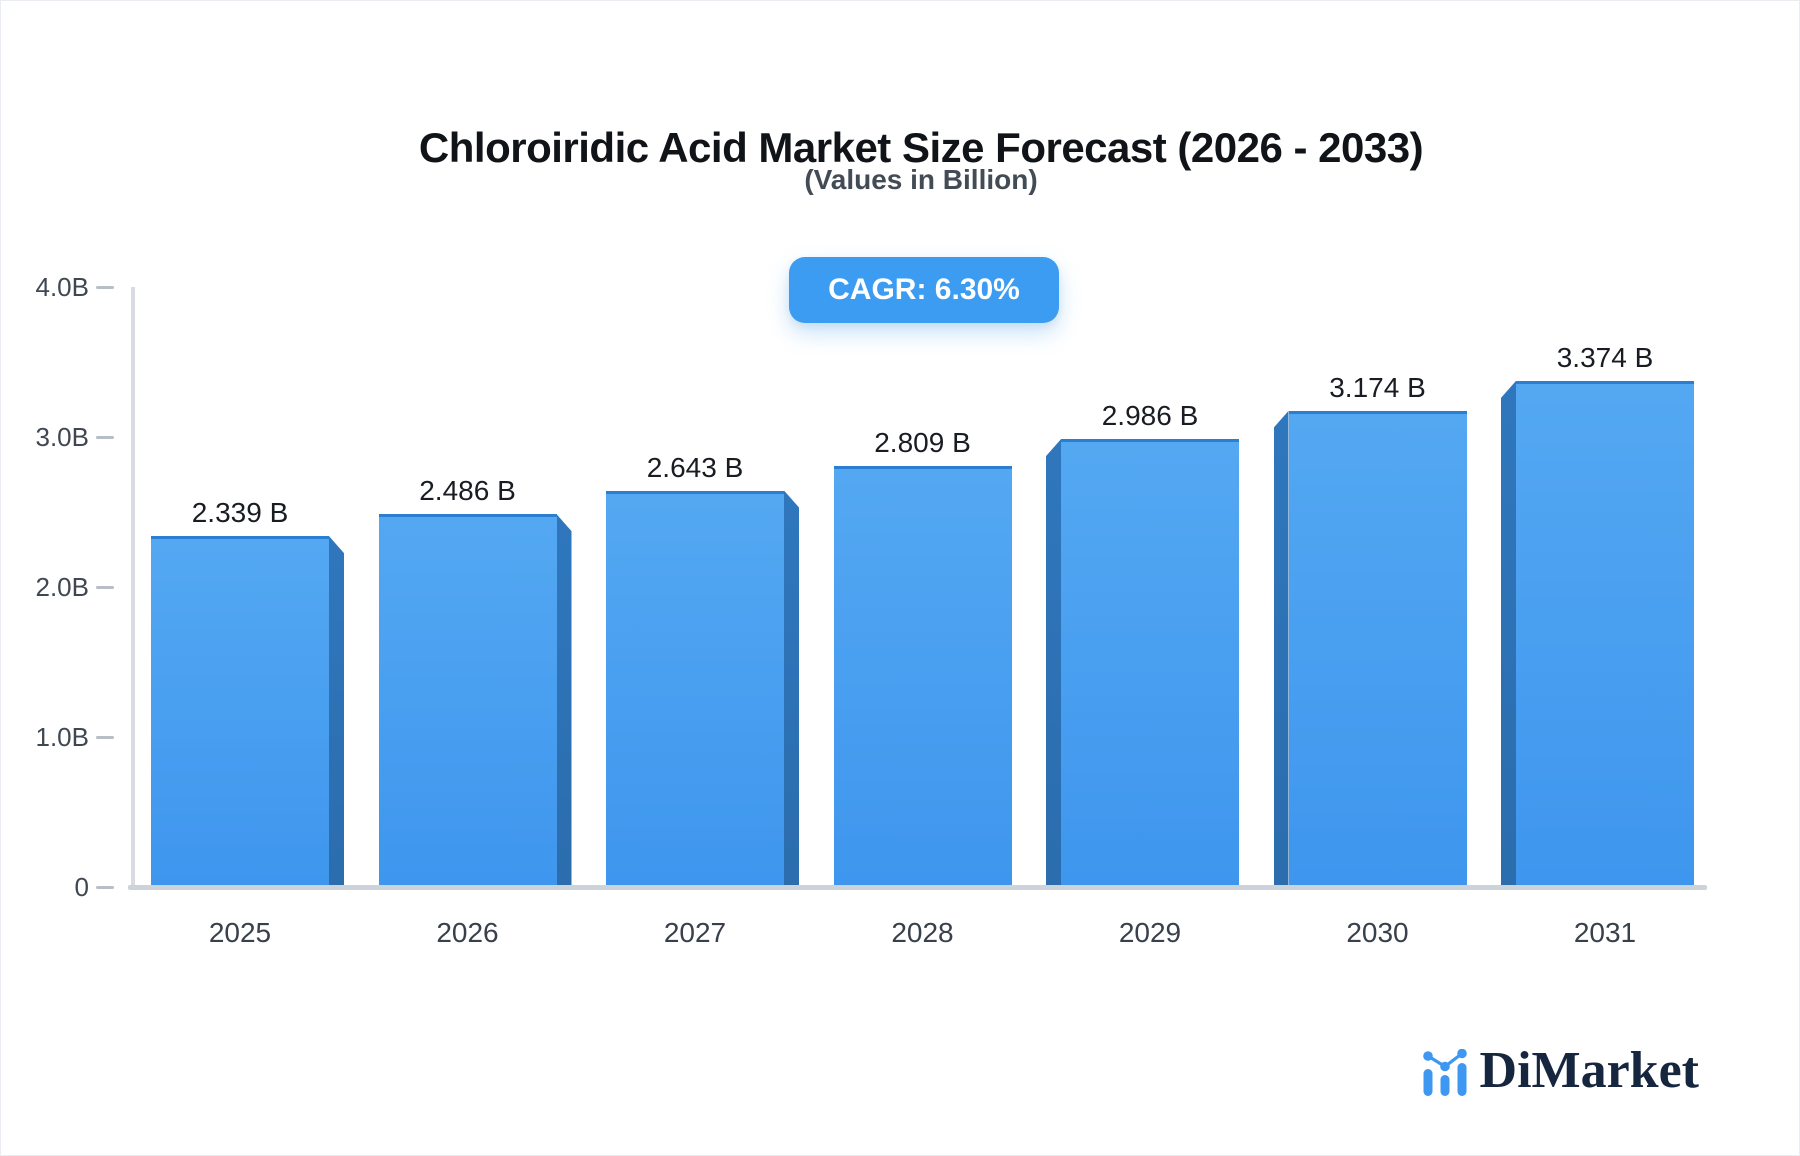  I want to click on y-tick-label: 0, so click(81, 887).